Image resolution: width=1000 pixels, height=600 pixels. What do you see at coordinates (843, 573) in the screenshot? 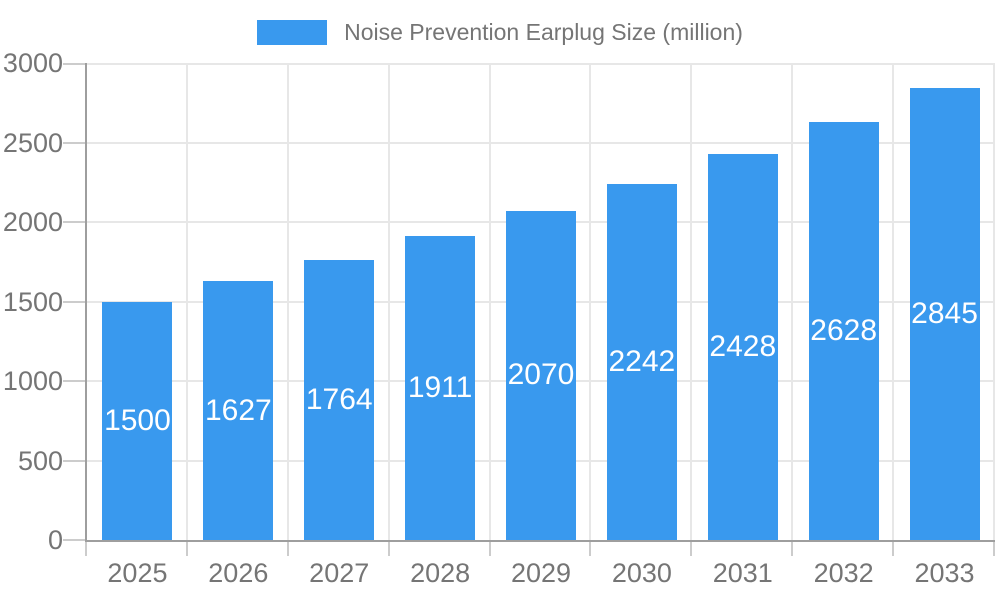
I see `x-tick-label: 2032` at bounding box center [843, 573].